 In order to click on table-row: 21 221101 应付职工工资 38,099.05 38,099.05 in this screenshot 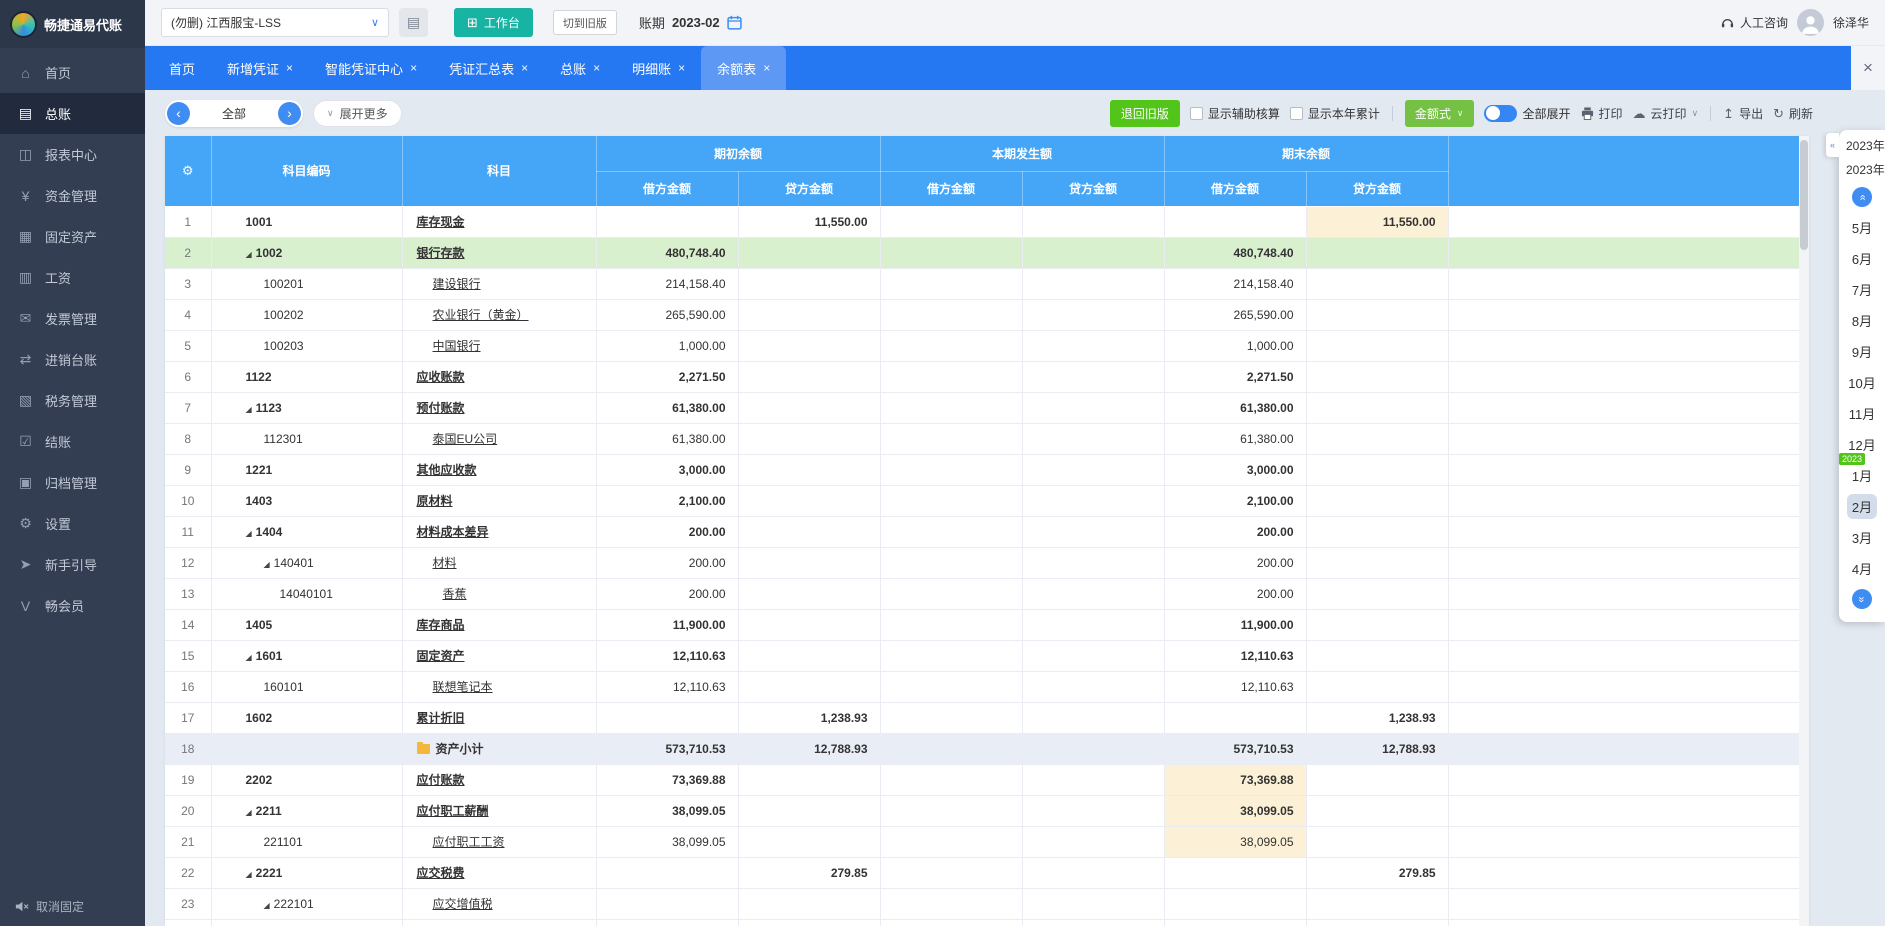, I will do `click(982, 842)`.